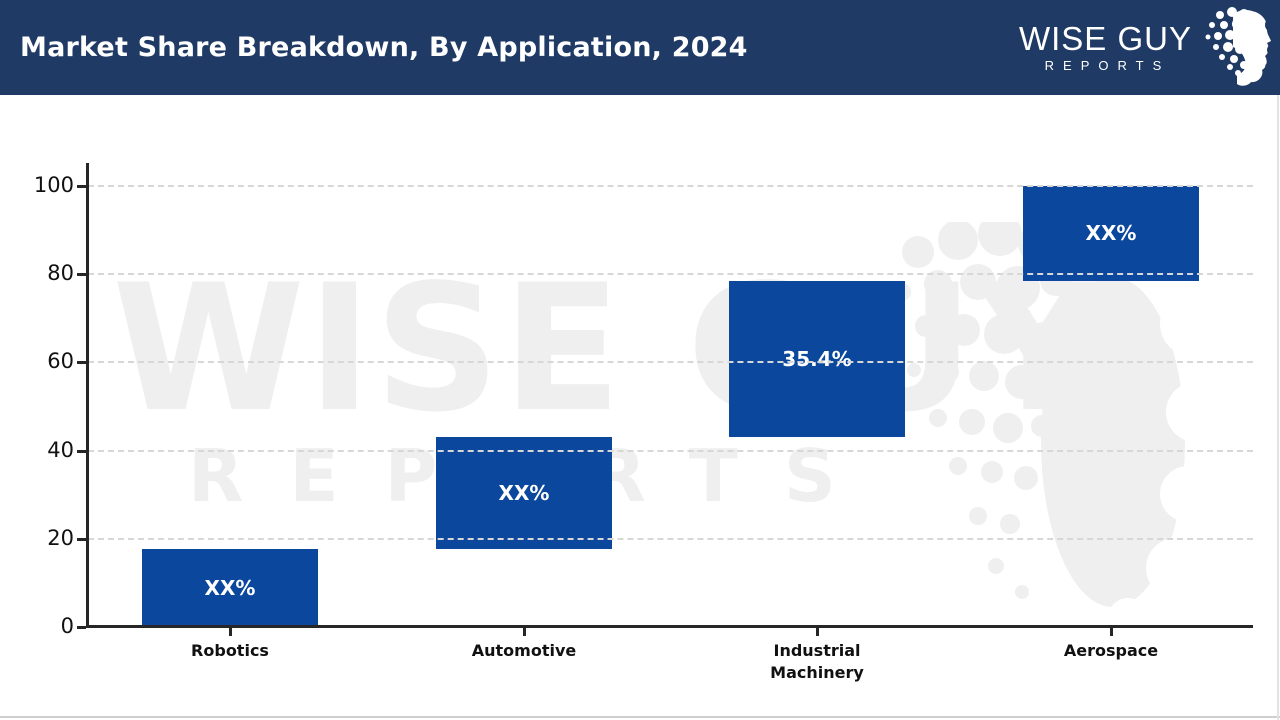 This screenshot has height=720, width=1280. Describe the element at coordinates (817, 672) in the screenshot. I see `category-label-line: Machinery` at that location.